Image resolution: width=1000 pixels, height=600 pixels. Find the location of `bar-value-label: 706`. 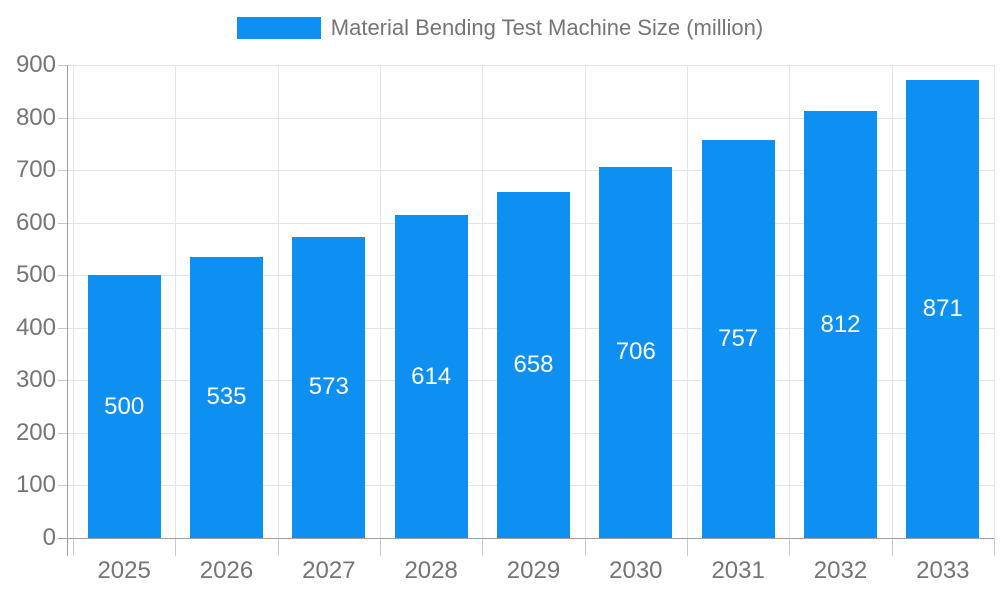

bar-value-label: 706 is located at coordinates (635, 352).